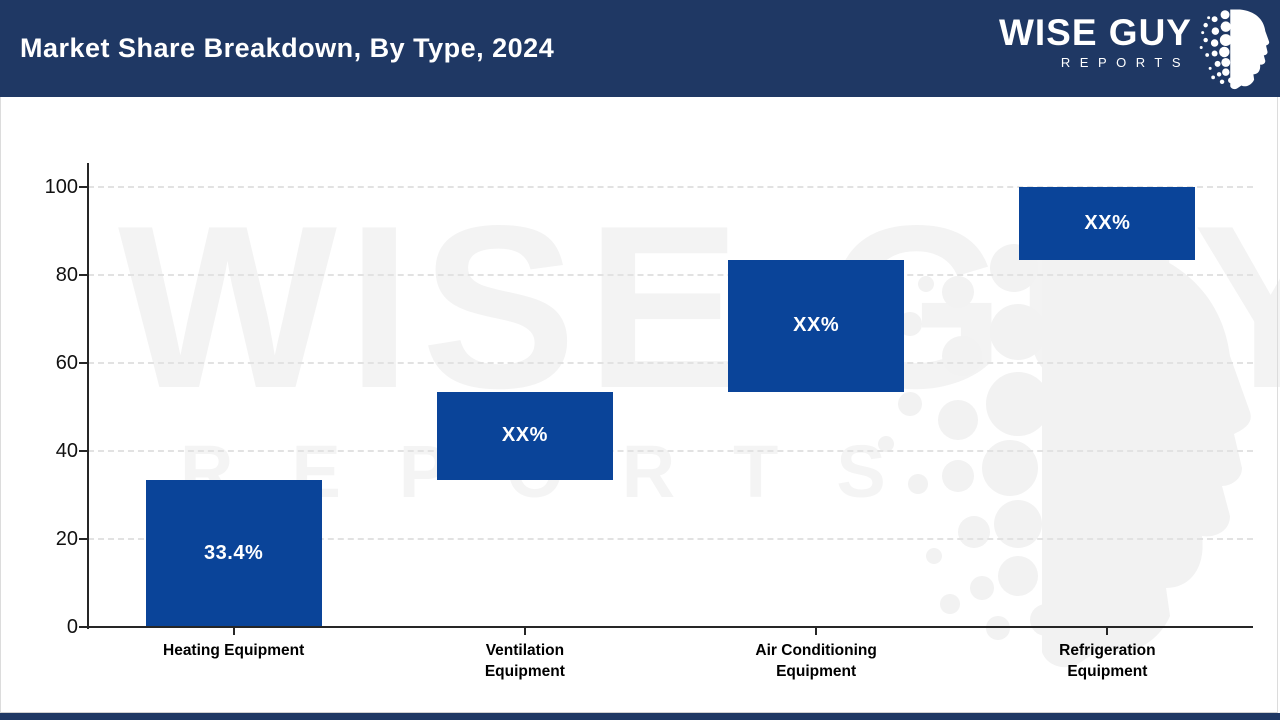 This screenshot has width=1280, height=720. I want to click on x-category-label-heating-equipment: Heating Equipment, so click(234, 650).